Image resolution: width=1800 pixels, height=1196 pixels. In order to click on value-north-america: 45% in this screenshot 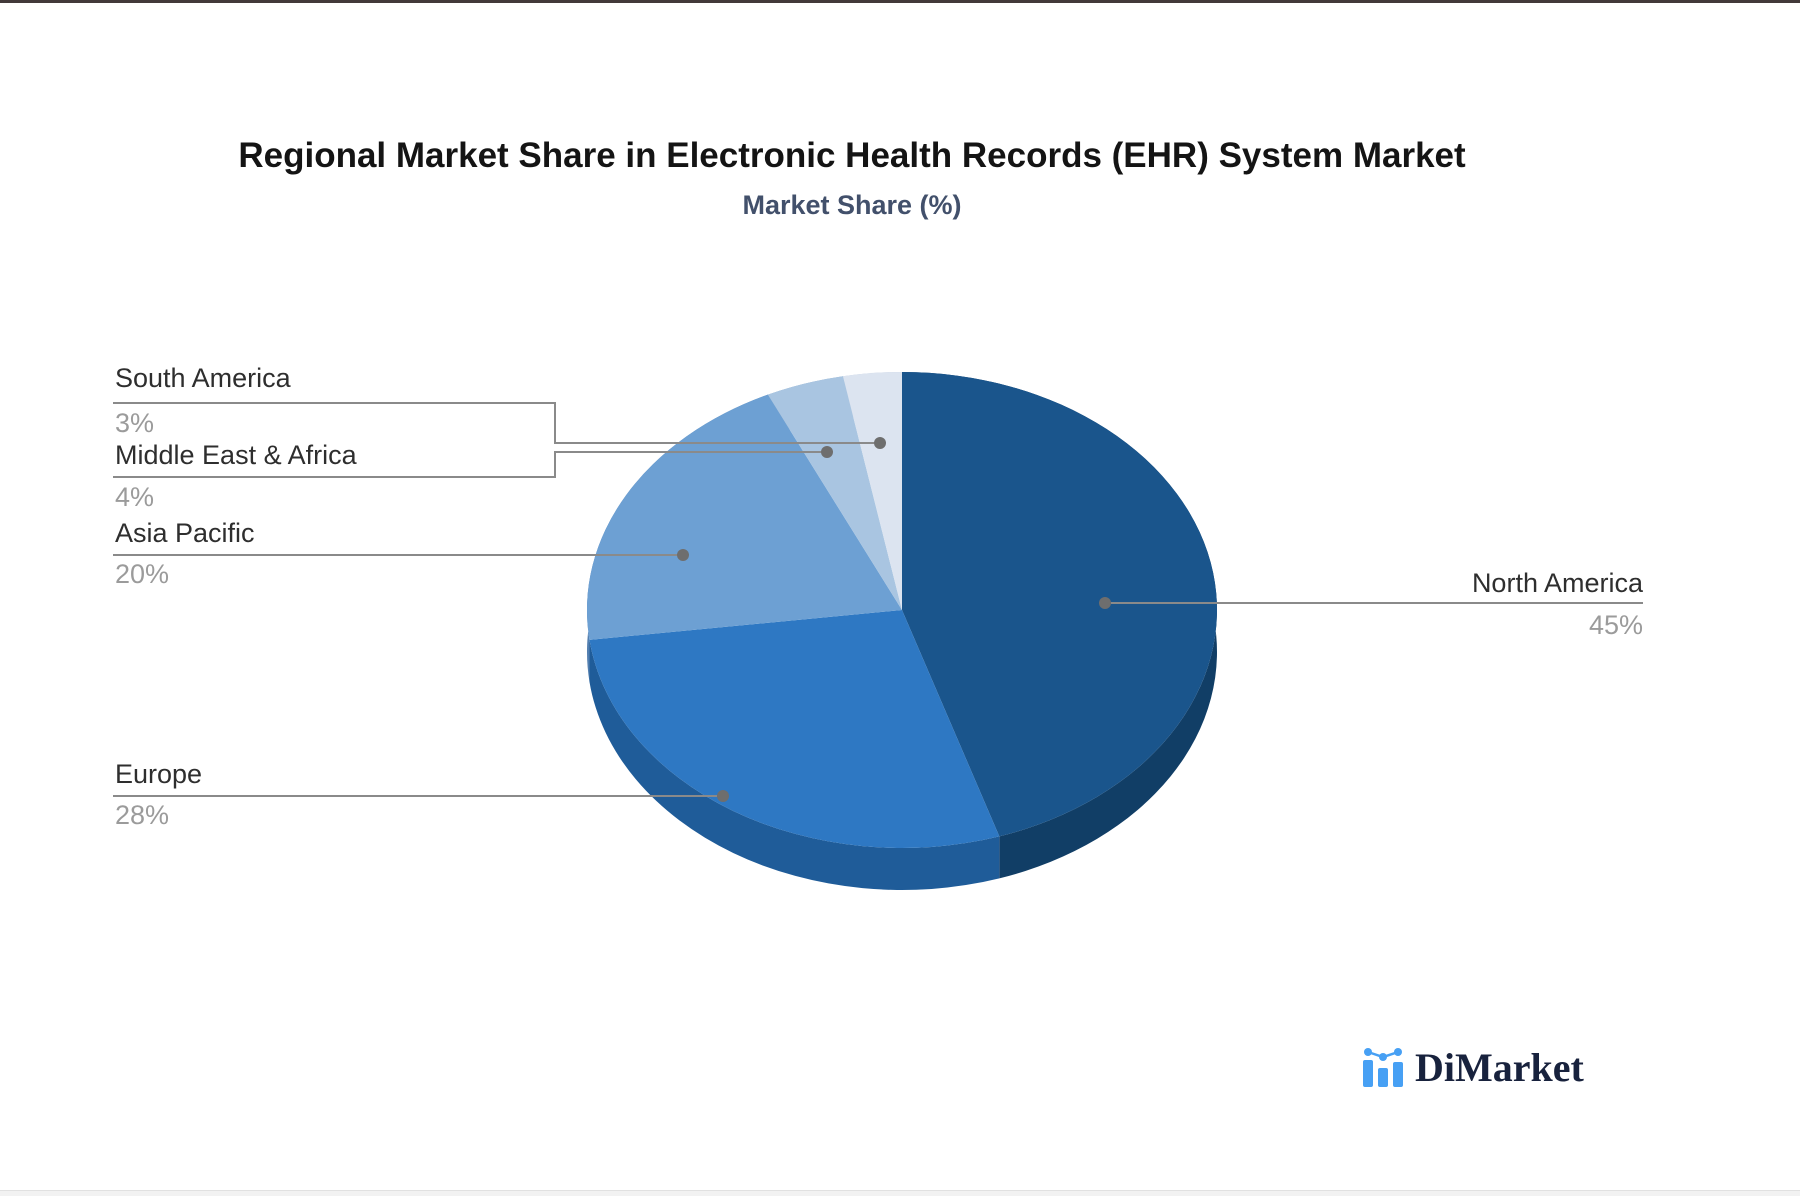, I will do `click(1615, 625)`.